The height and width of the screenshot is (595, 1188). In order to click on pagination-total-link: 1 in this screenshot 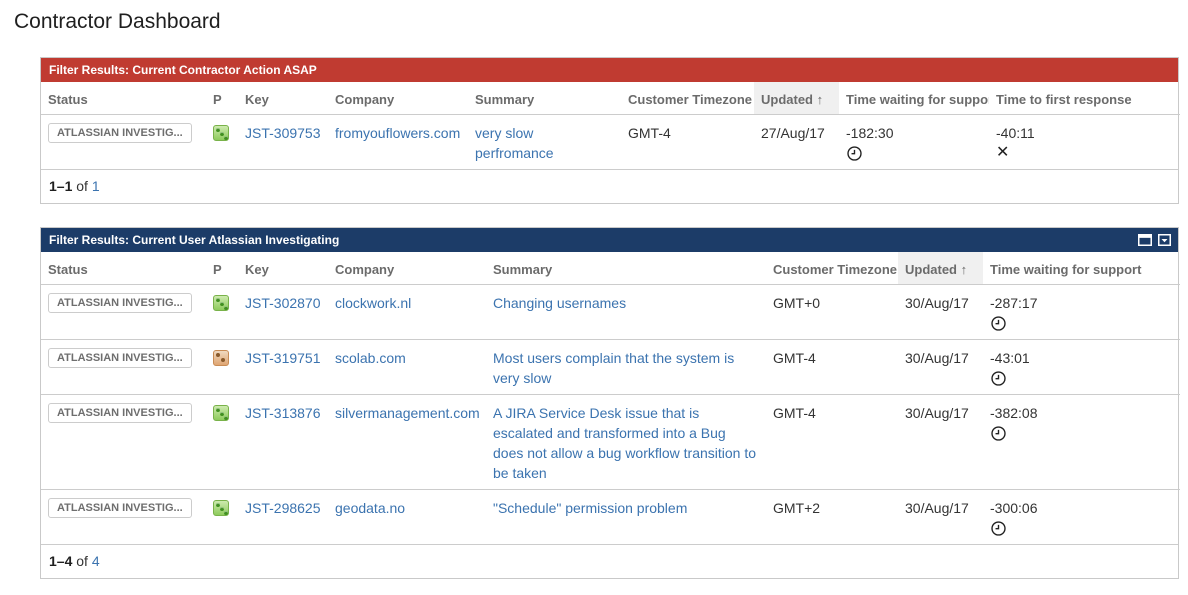, I will do `click(95, 186)`.